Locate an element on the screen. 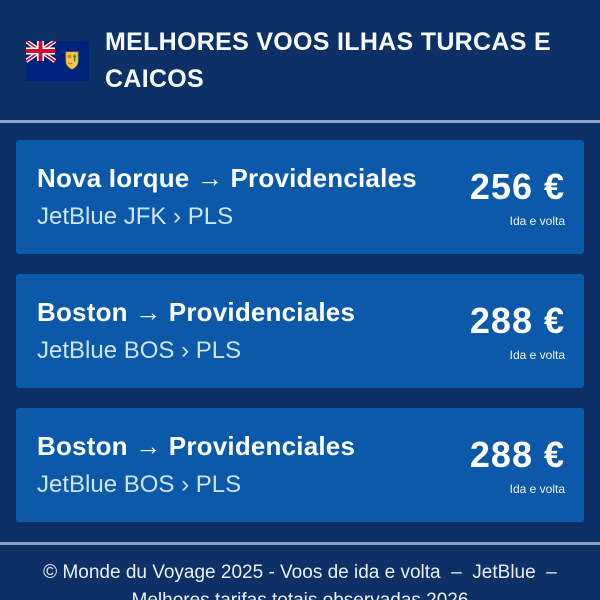 Image resolution: width=600 pixels, height=600 pixels. flight-price-block: 256 € Ida e volta is located at coordinates (517, 197).